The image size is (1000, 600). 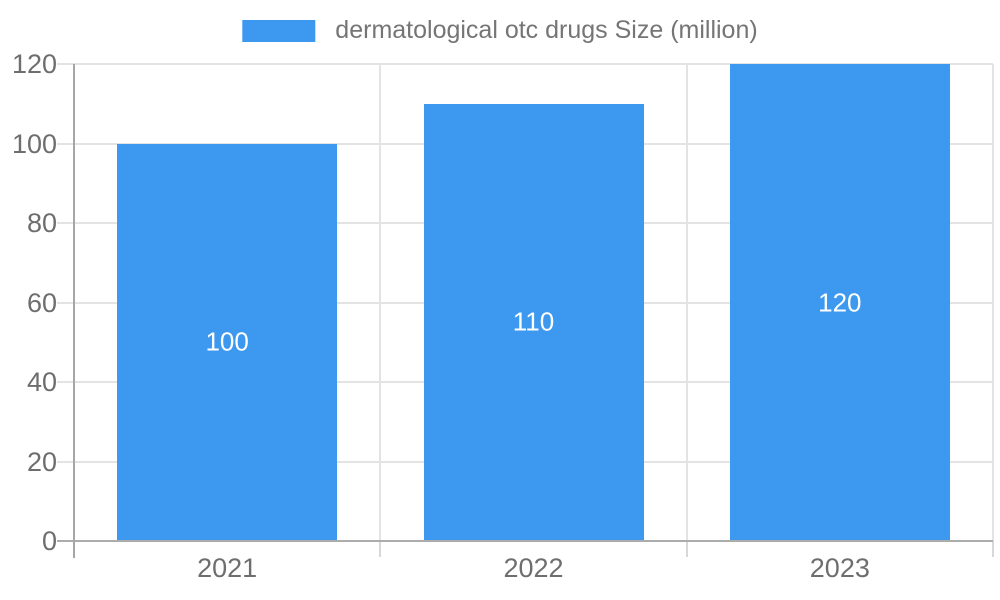 What do you see at coordinates (41, 382) in the screenshot?
I see `y-axis-tick-label: 40` at bounding box center [41, 382].